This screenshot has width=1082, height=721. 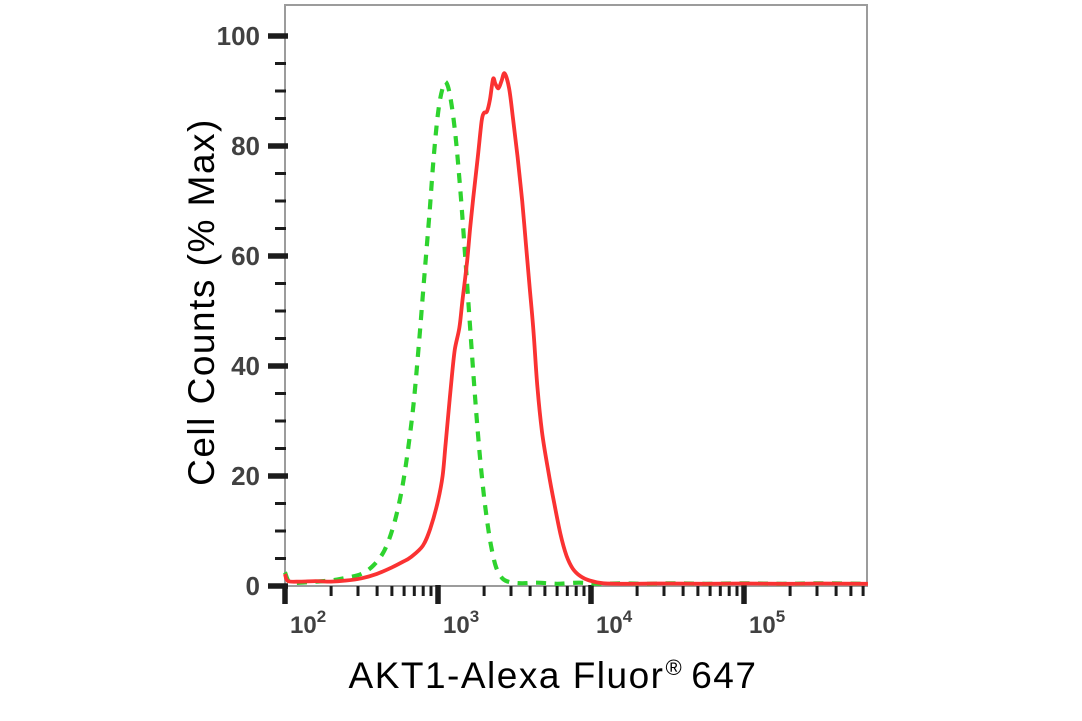 What do you see at coordinates (507, 675) in the screenshot?
I see `x-axis-title-main: AKT1-Alexa Fluor` at bounding box center [507, 675].